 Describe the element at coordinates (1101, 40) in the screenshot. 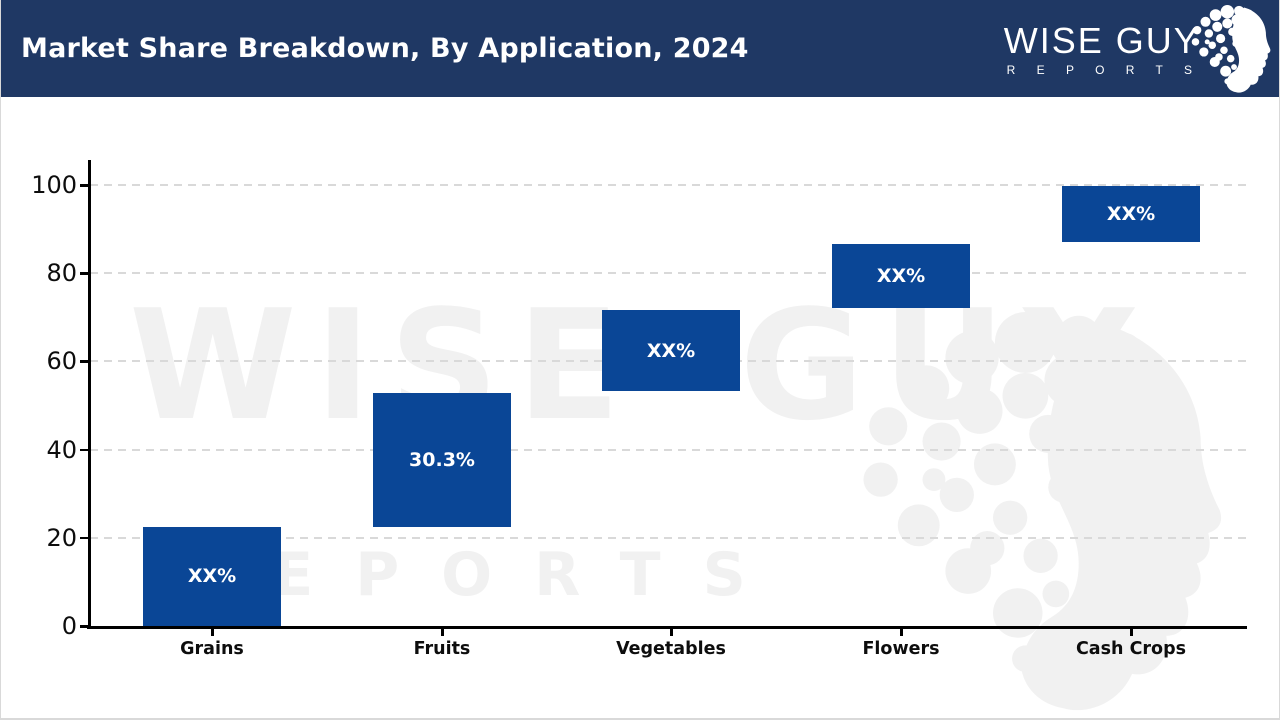

I see `logo-wordmark: WISE GUY` at that location.